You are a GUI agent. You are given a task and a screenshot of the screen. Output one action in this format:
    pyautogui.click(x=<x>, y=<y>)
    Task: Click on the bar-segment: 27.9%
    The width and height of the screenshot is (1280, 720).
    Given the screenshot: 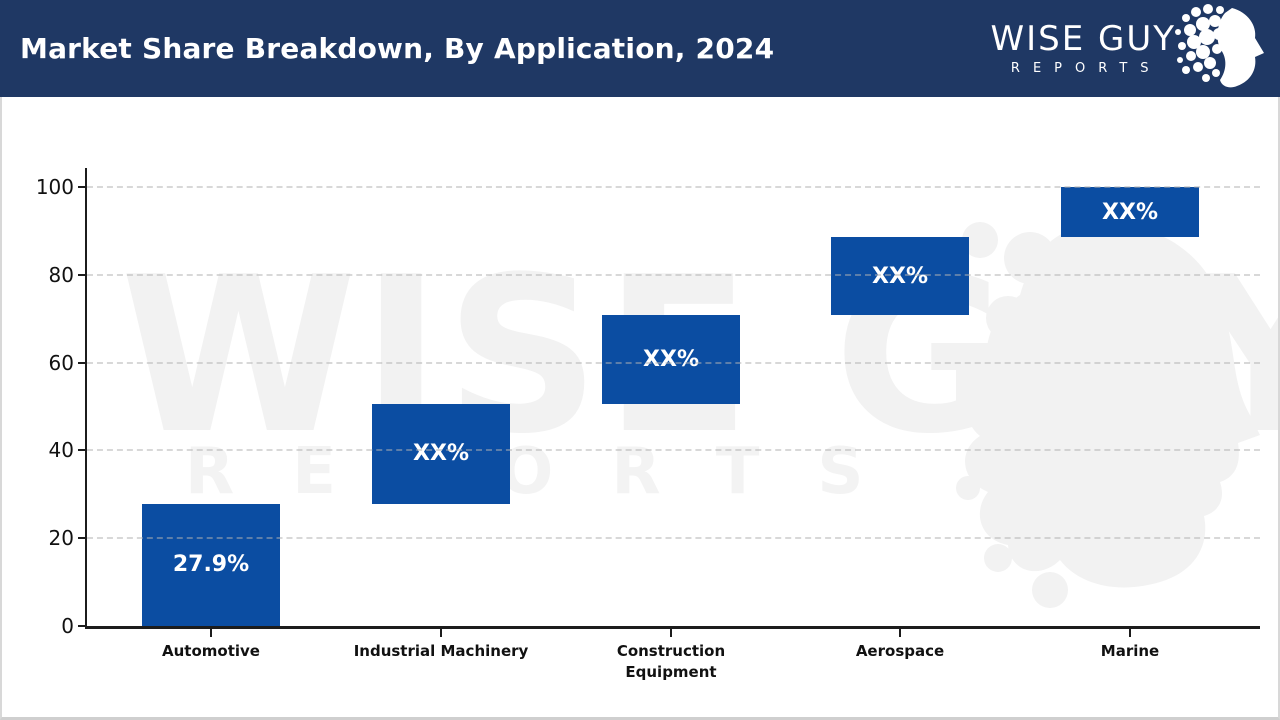 What is the action you would take?
    pyautogui.click(x=211, y=564)
    